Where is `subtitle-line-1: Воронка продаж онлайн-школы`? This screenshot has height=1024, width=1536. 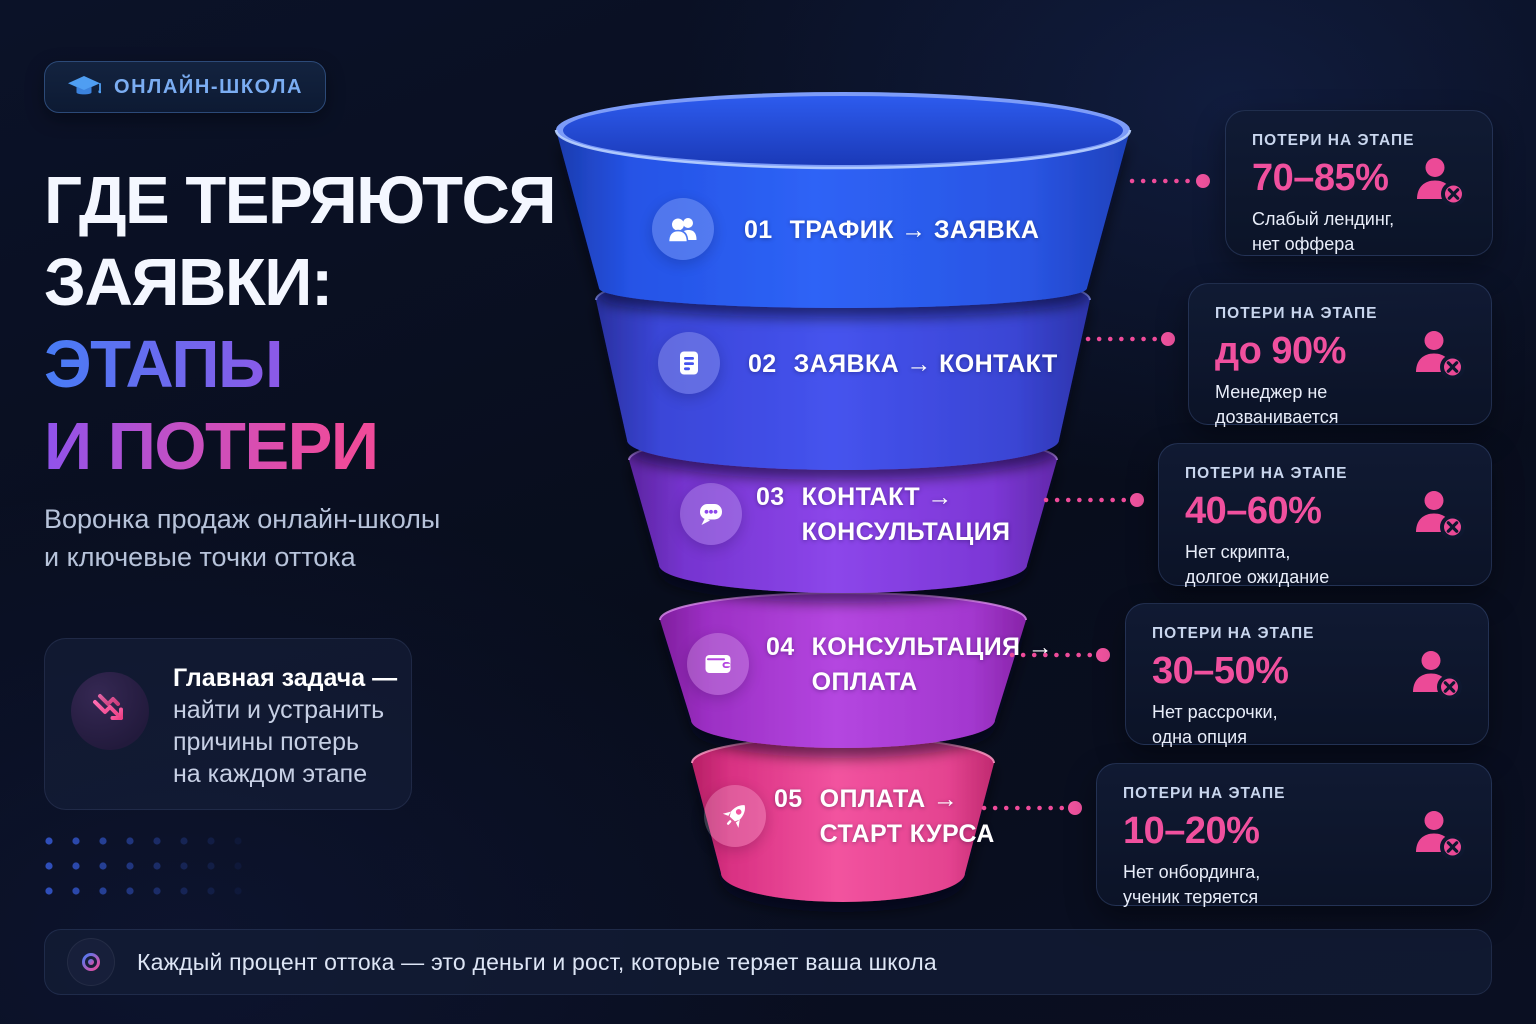
subtitle-line-1: Воронка продаж онлайн-школы is located at coordinates (242, 519).